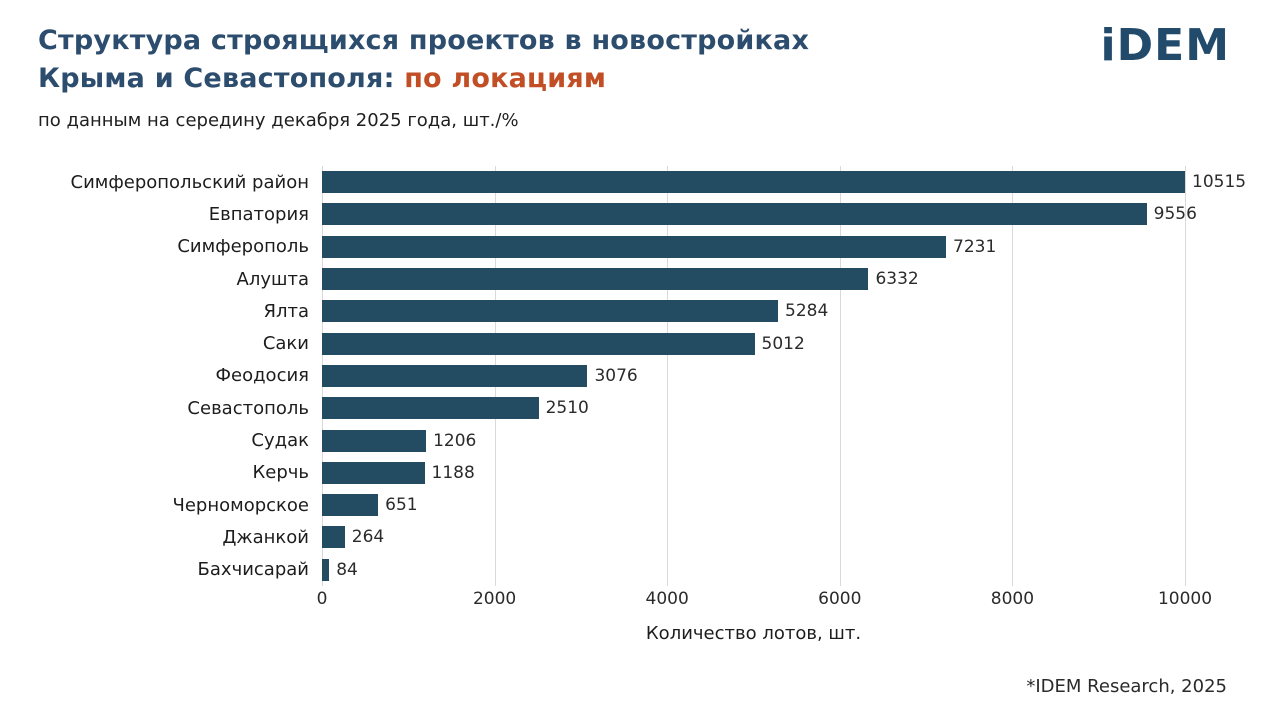  Describe the element at coordinates (753, 505) in the screenshot. I see `bar-track: 651` at that location.